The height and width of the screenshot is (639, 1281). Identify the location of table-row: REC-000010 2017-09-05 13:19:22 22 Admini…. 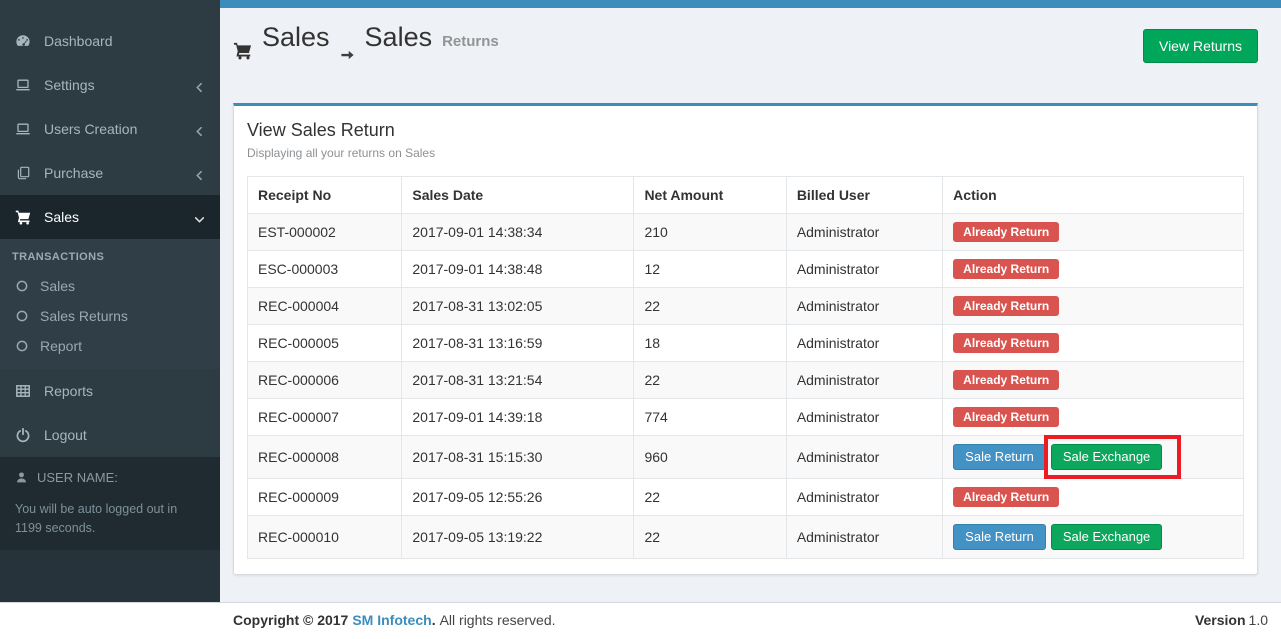
(745, 537).